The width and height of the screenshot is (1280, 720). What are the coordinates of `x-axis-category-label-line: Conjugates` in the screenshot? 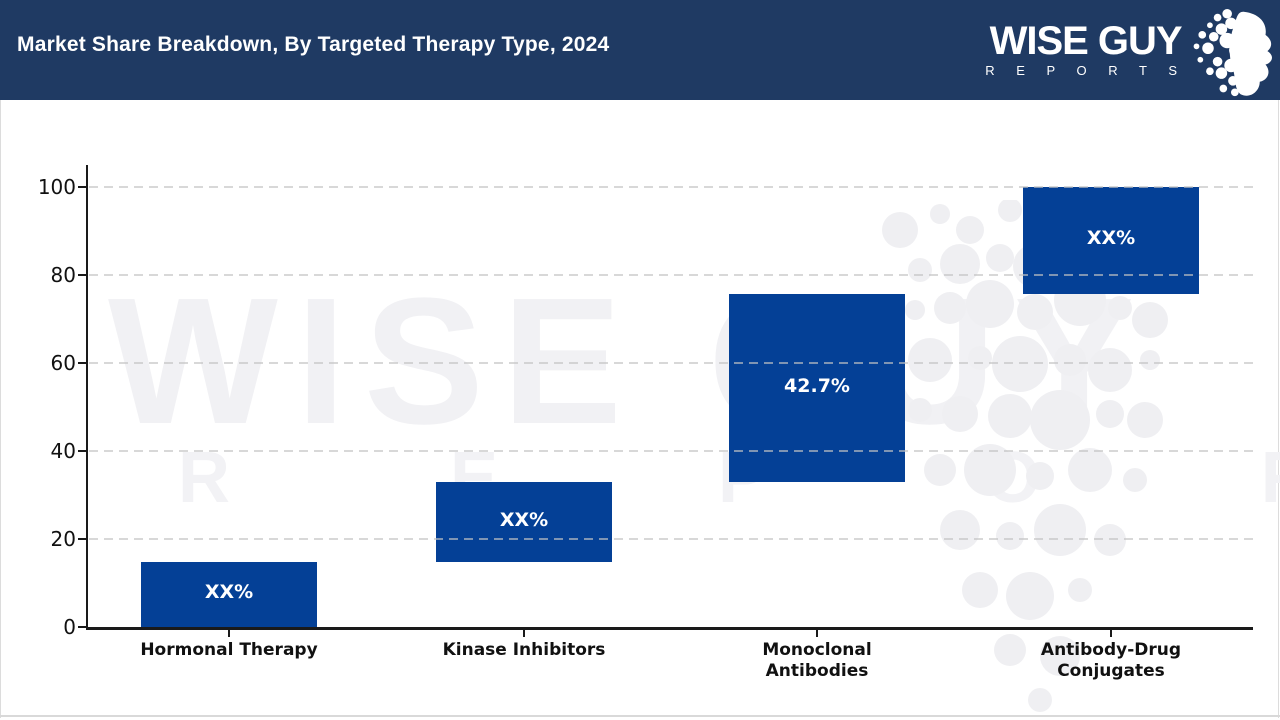 It's located at (1111, 671).